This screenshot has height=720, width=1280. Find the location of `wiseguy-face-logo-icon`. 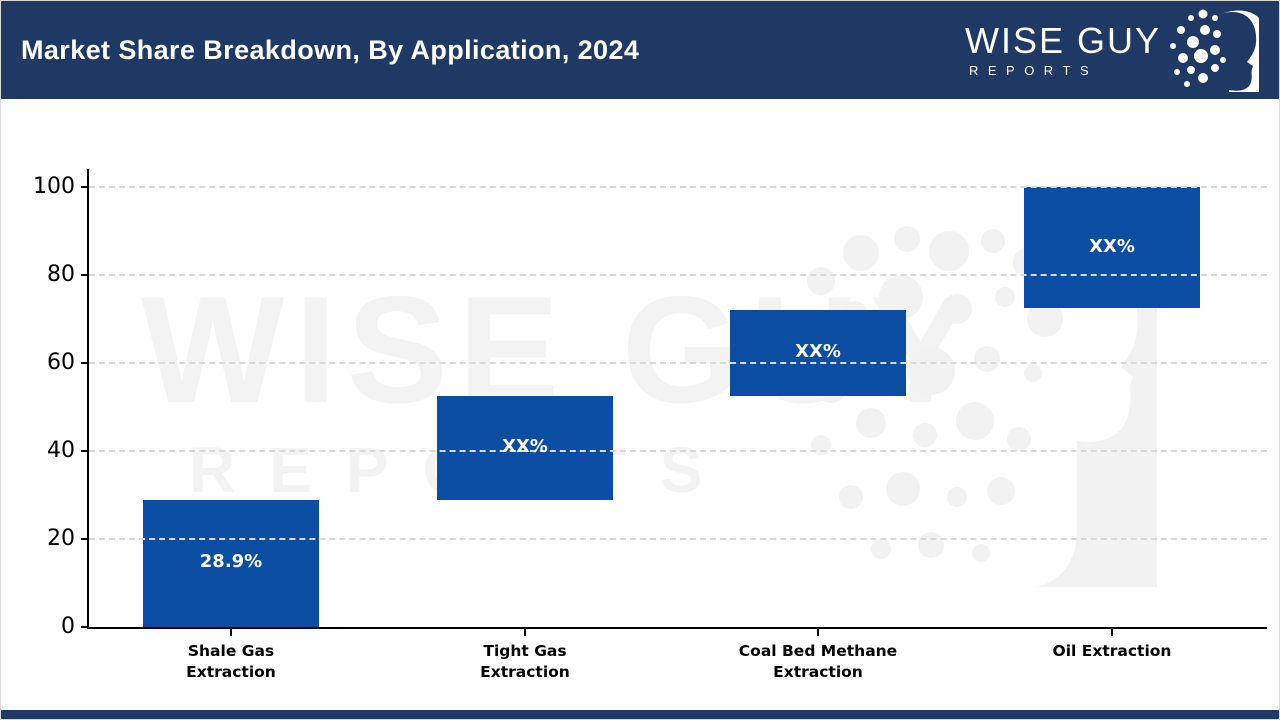

wiseguy-face-logo-icon is located at coordinates (1214, 50).